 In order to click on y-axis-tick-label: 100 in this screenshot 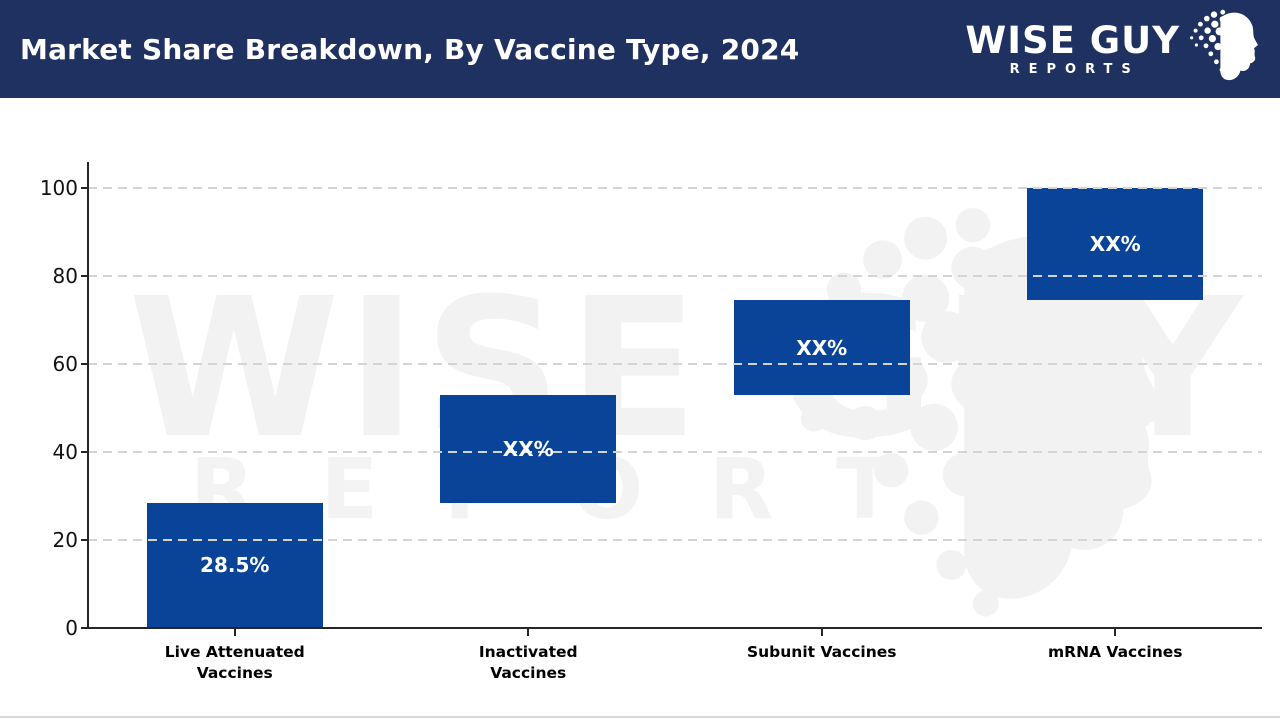, I will do `click(58, 188)`.